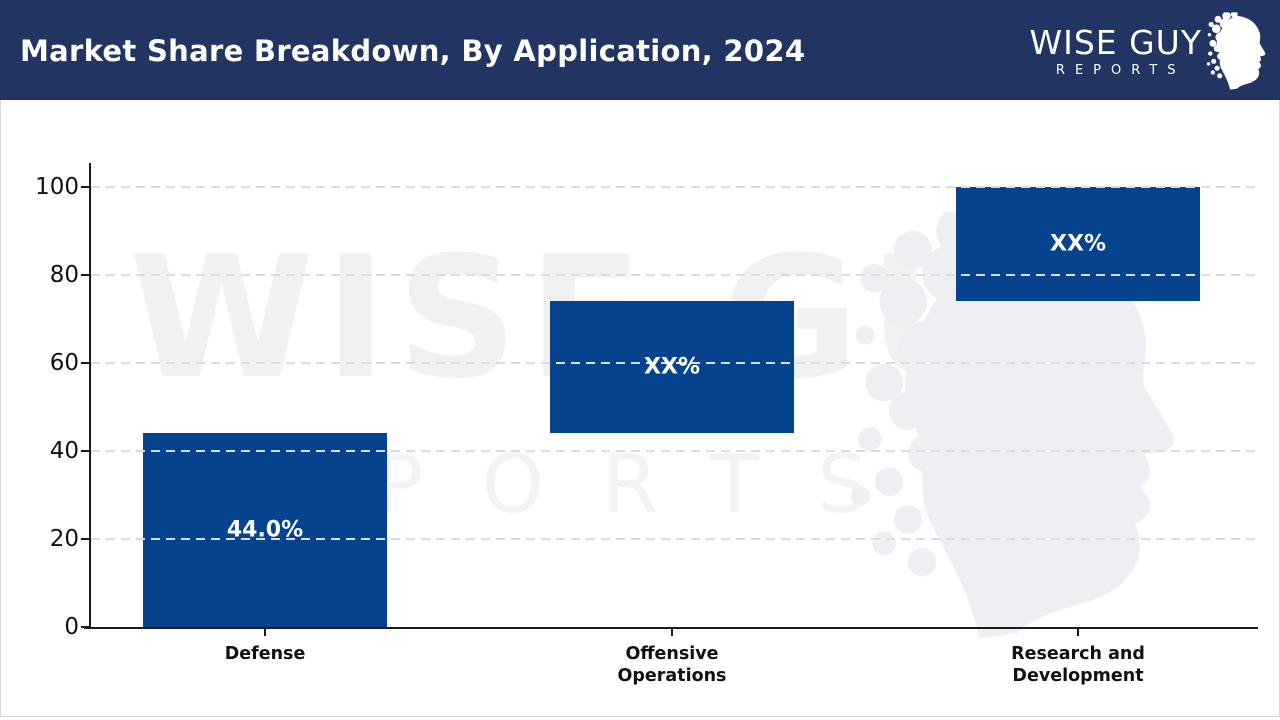 The width and height of the screenshot is (1280, 720). I want to click on bar-offensive-operations, so click(672, 367).